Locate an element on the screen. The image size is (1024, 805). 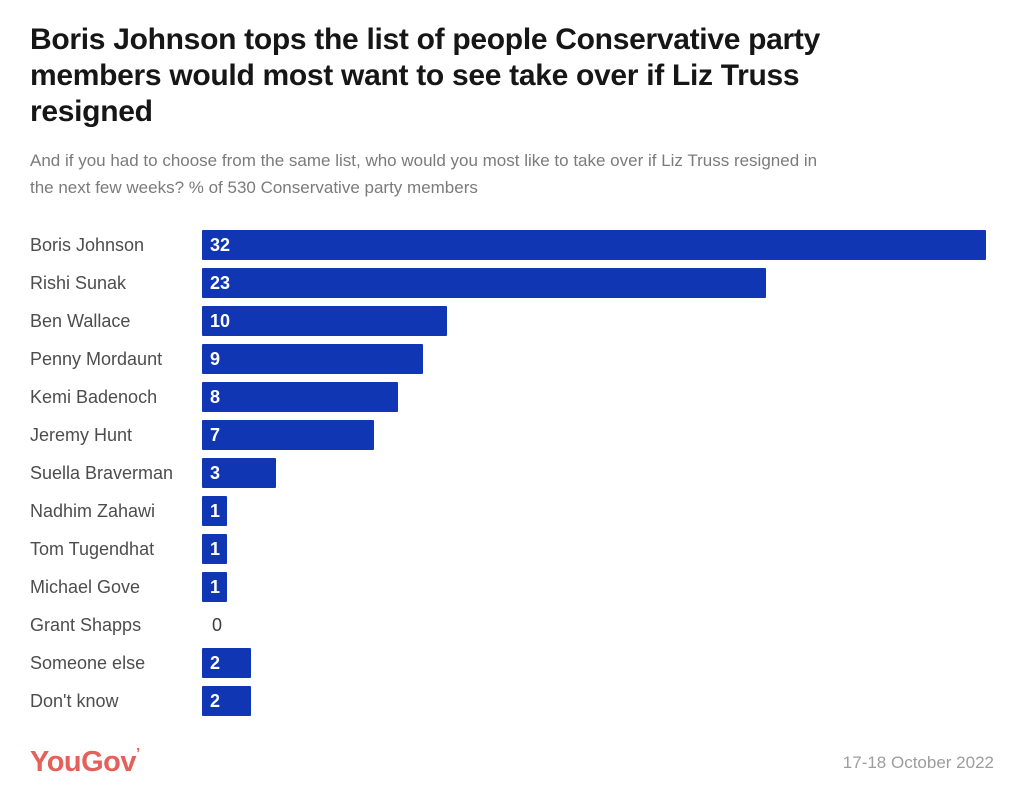
chart-row: Nadhim Zahawi 1 is located at coordinates (512, 511).